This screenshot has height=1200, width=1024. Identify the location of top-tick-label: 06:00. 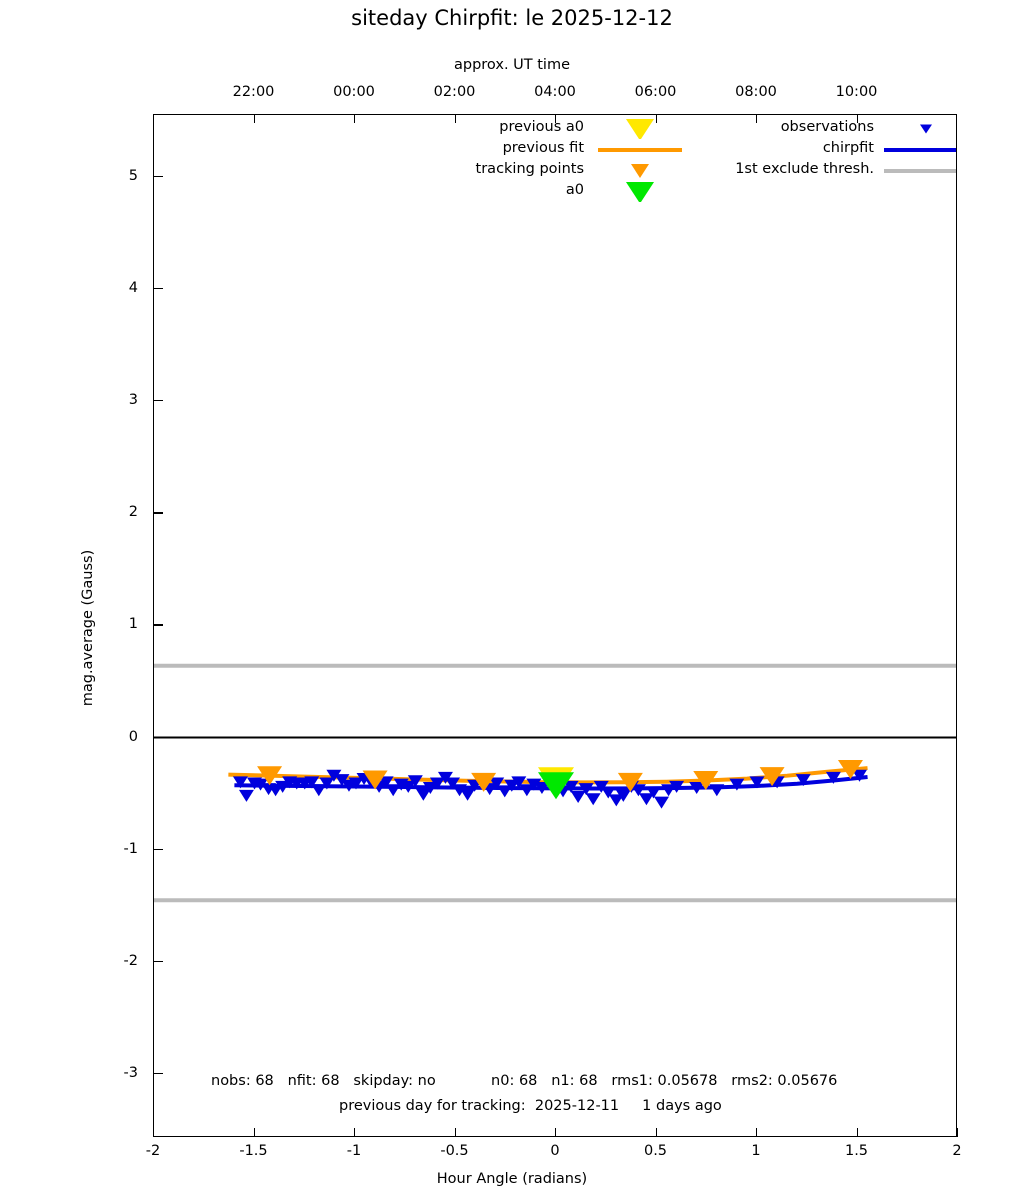
(655, 92).